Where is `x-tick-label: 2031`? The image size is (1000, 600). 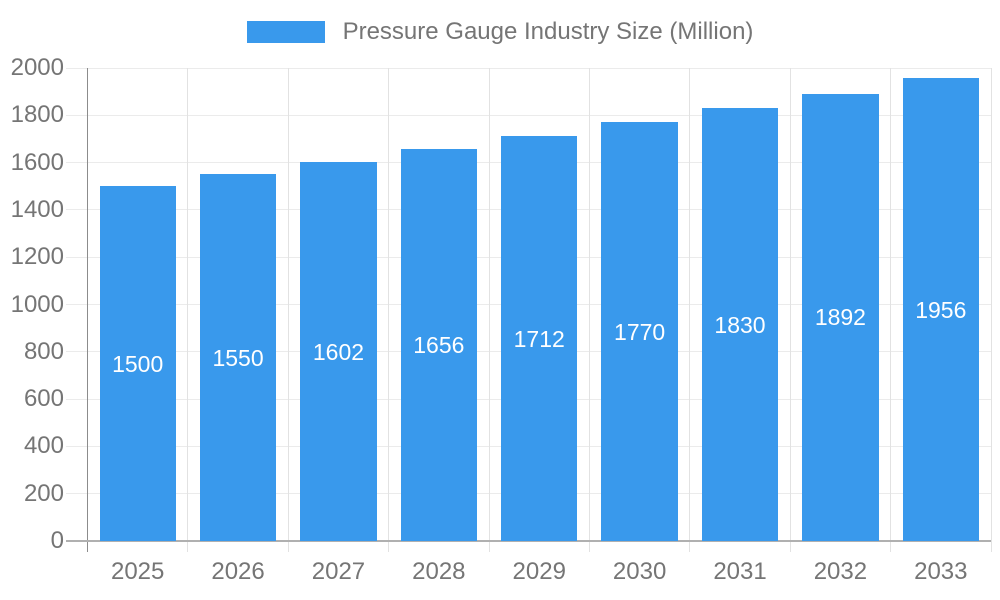
x-tick-label: 2031 is located at coordinates (740, 571).